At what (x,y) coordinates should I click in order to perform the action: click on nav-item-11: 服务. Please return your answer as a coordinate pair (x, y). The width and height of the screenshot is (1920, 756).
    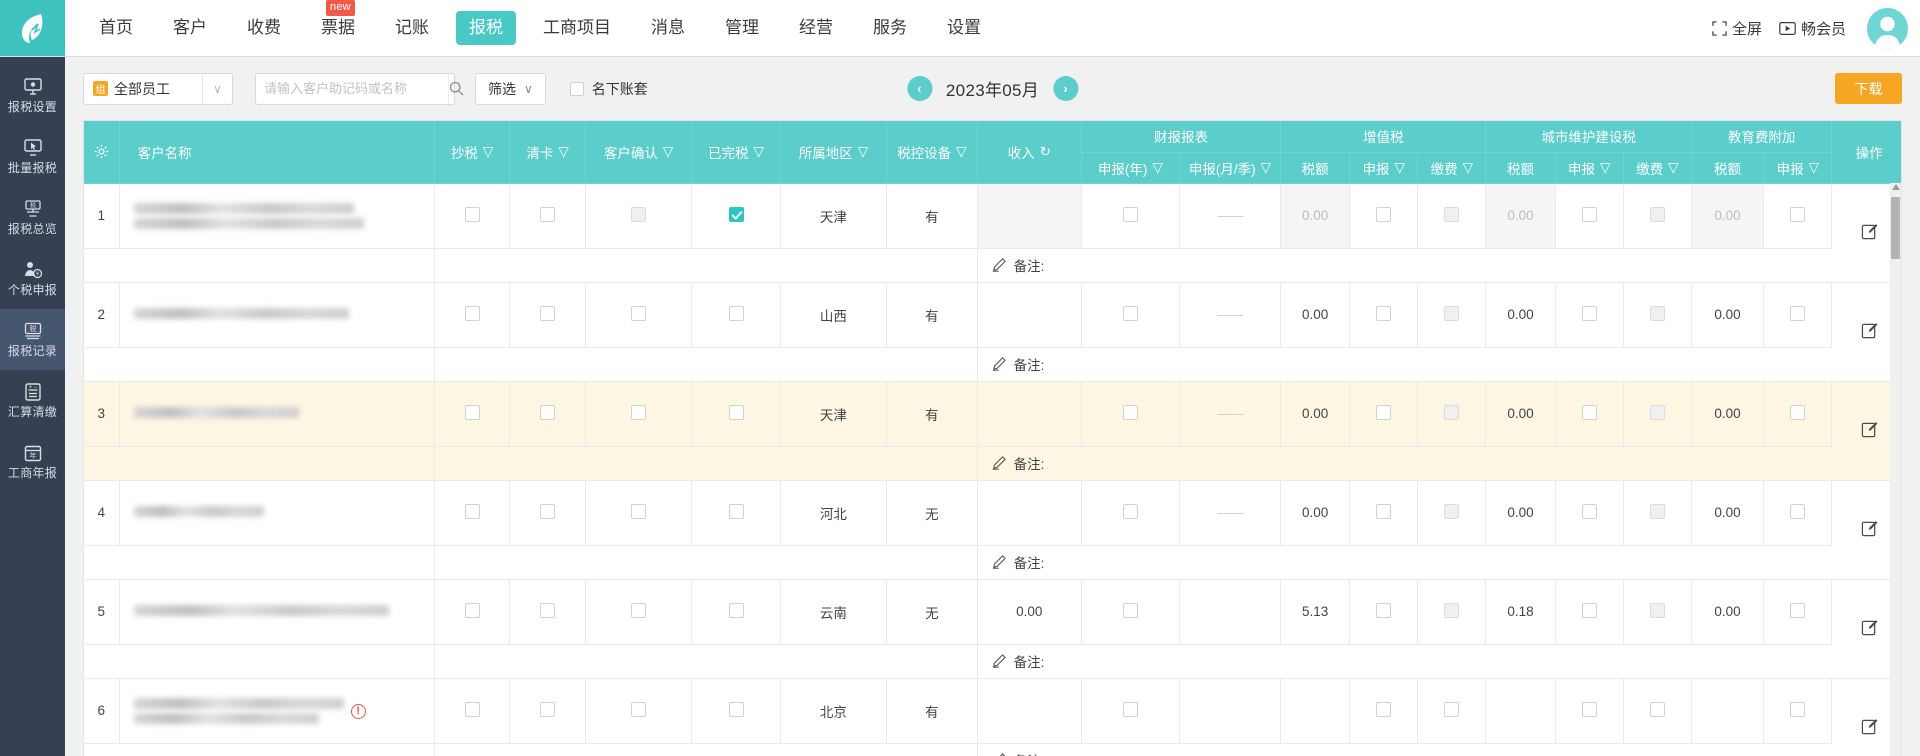
    Looking at the image, I should click on (890, 28).